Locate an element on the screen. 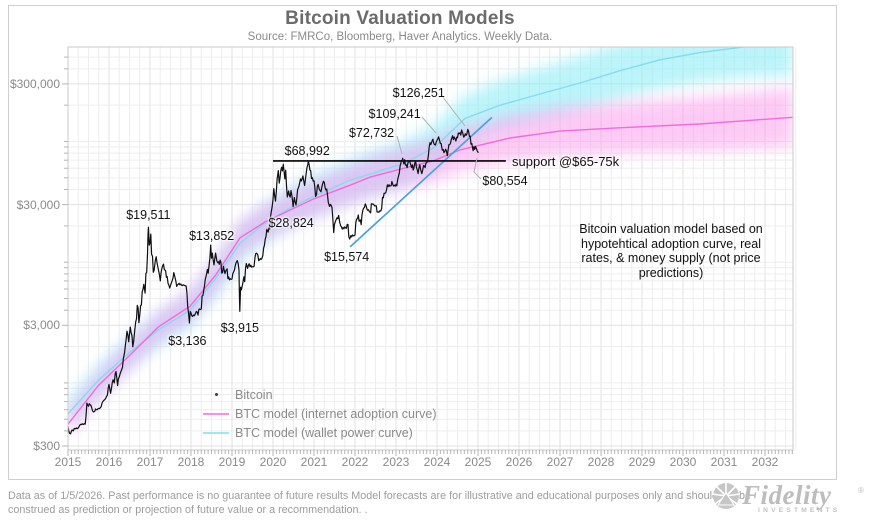 This screenshot has width=875, height=520. x-tick-2015: 2015 is located at coordinates (68, 462).